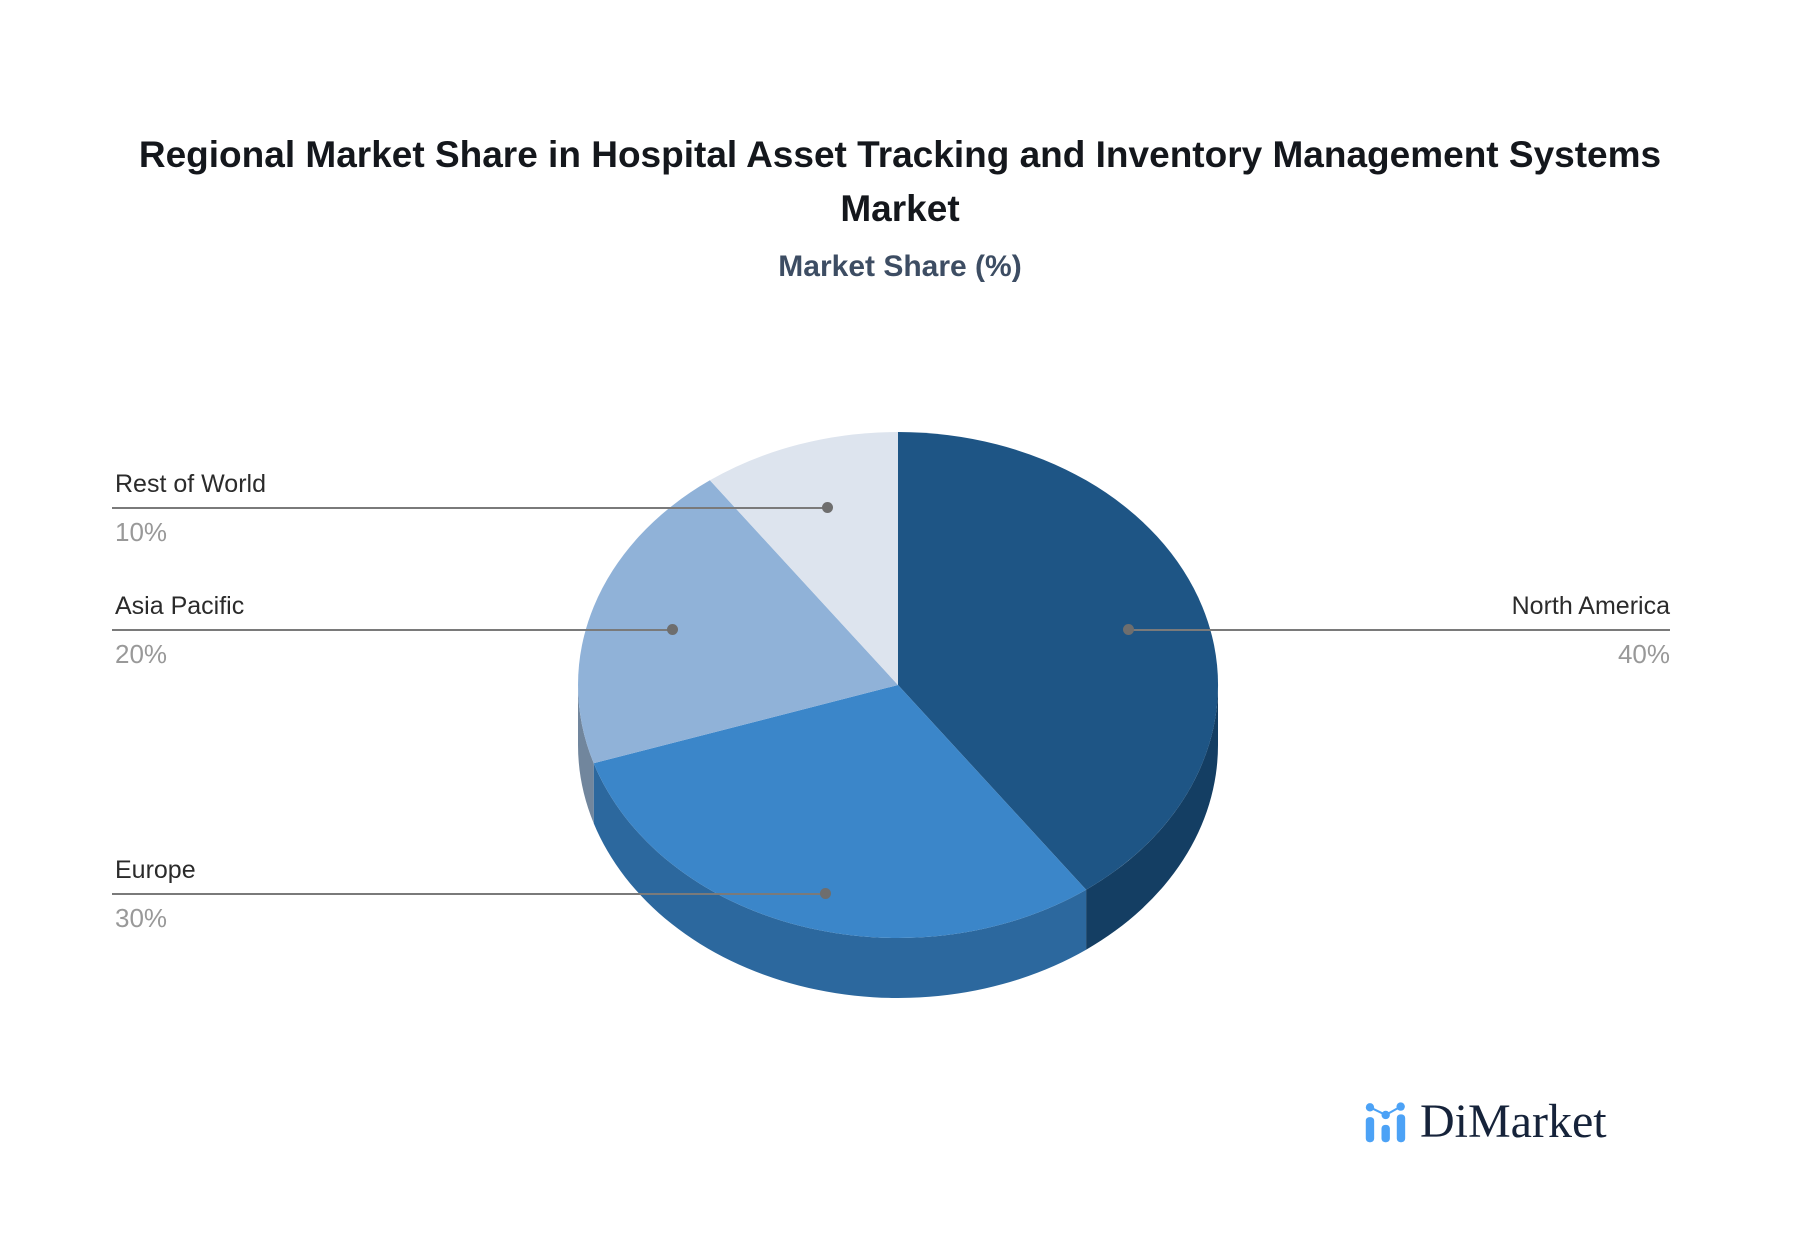 The height and width of the screenshot is (1252, 1800). I want to click on logo-text: DiMarket, so click(1513, 1121).